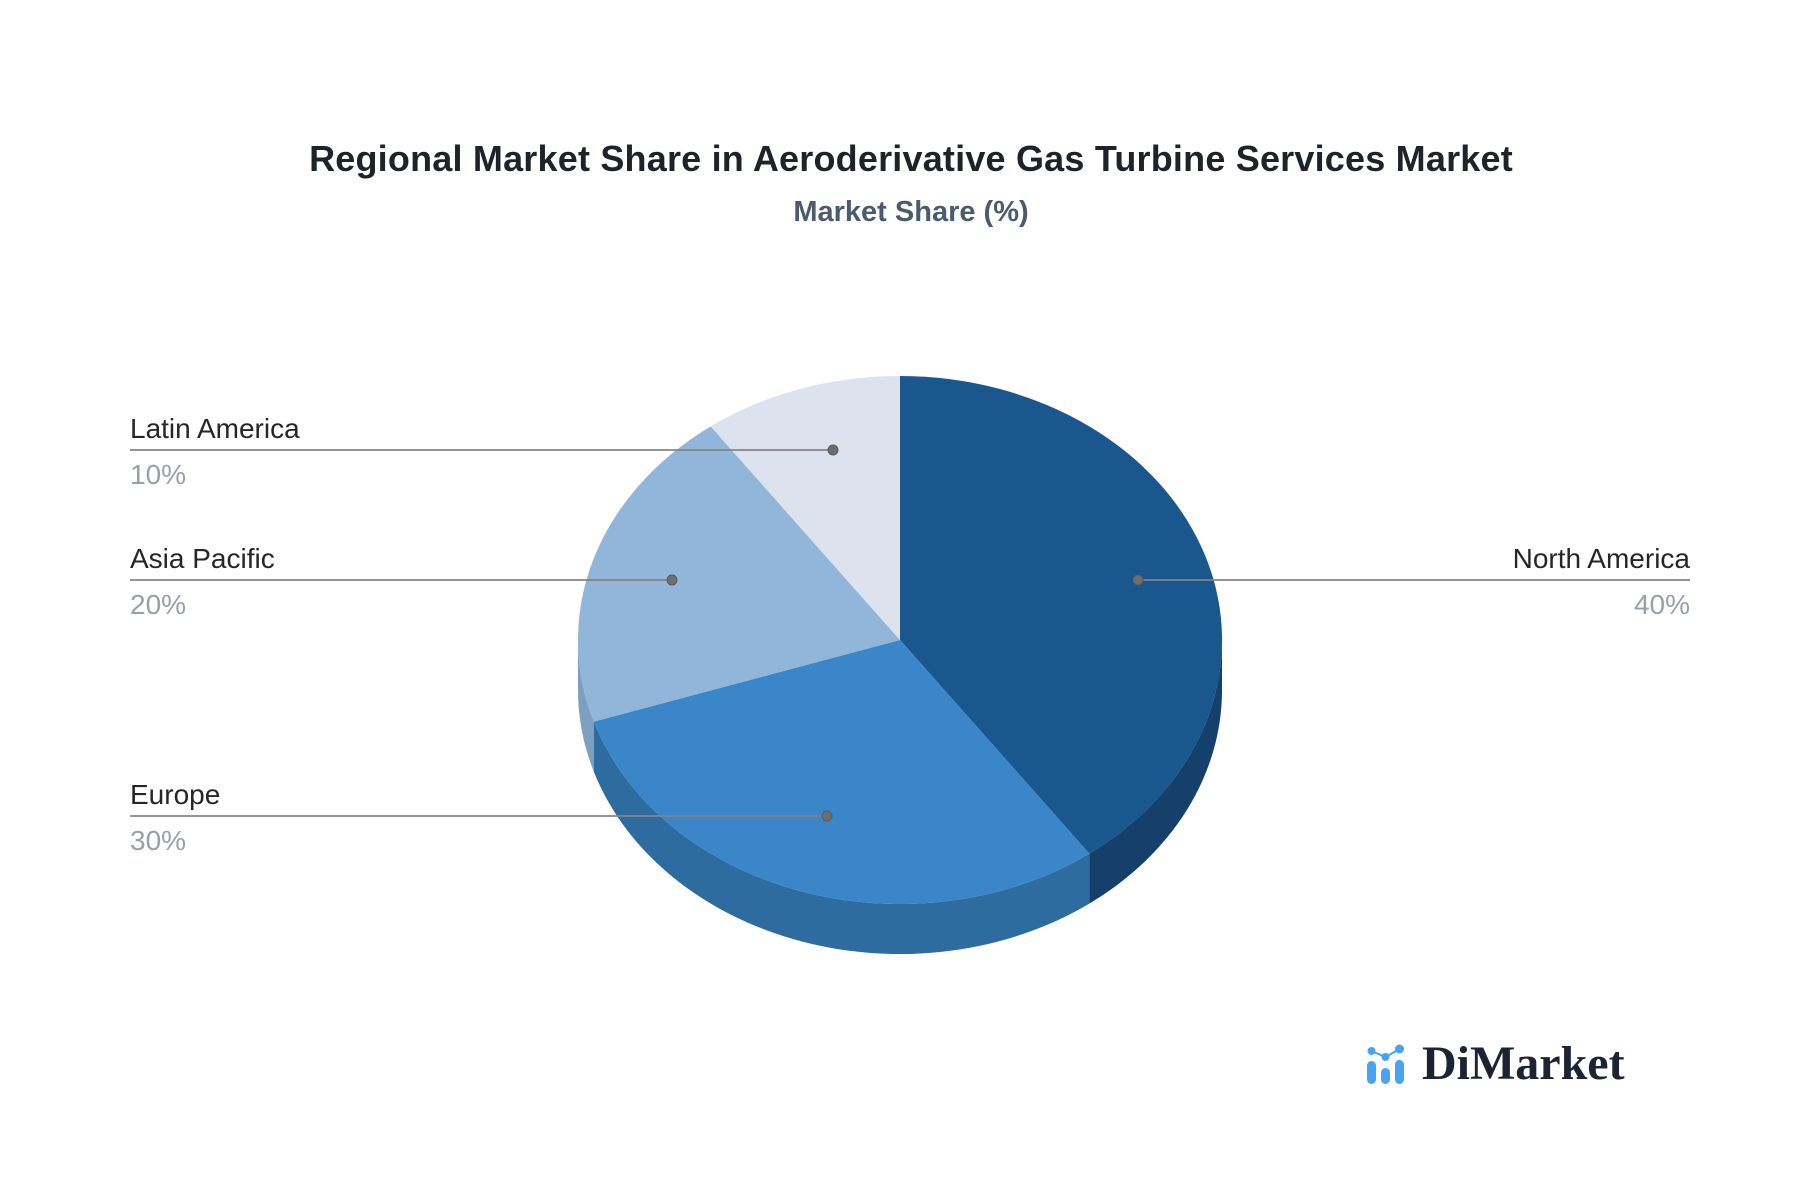 This screenshot has height=1196, width=1800. Describe the element at coordinates (158, 604) in the screenshot. I see `value-asia-pacific: 20%` at that location.